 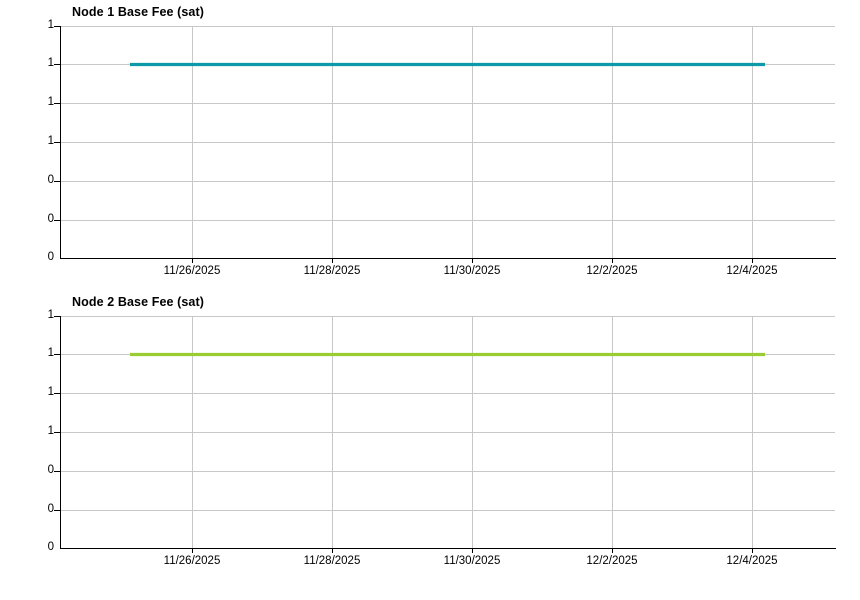 I want to click on x-tick-label-node-2-4: 12/4/2025, so click(x=752, y=561).